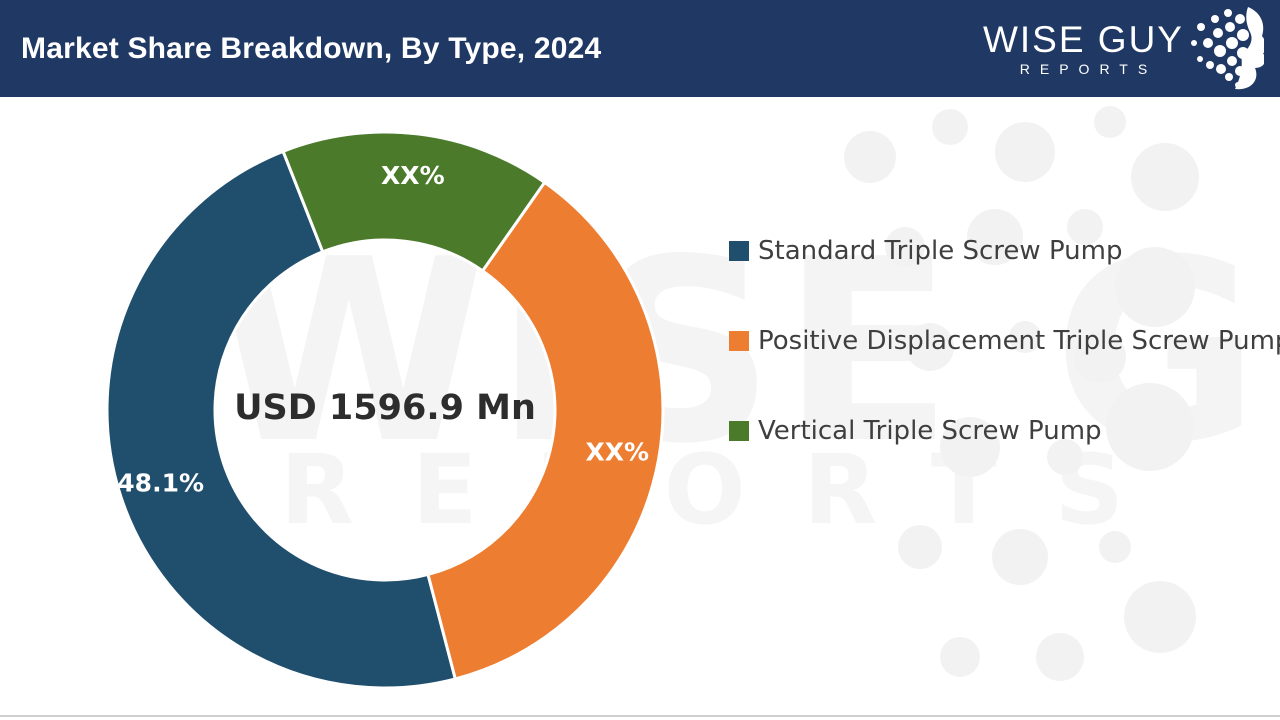 This screenshot has width=1280, height=720. I want to click on donut-center-label: USD 1596.9 Mn, so click(385, 408).